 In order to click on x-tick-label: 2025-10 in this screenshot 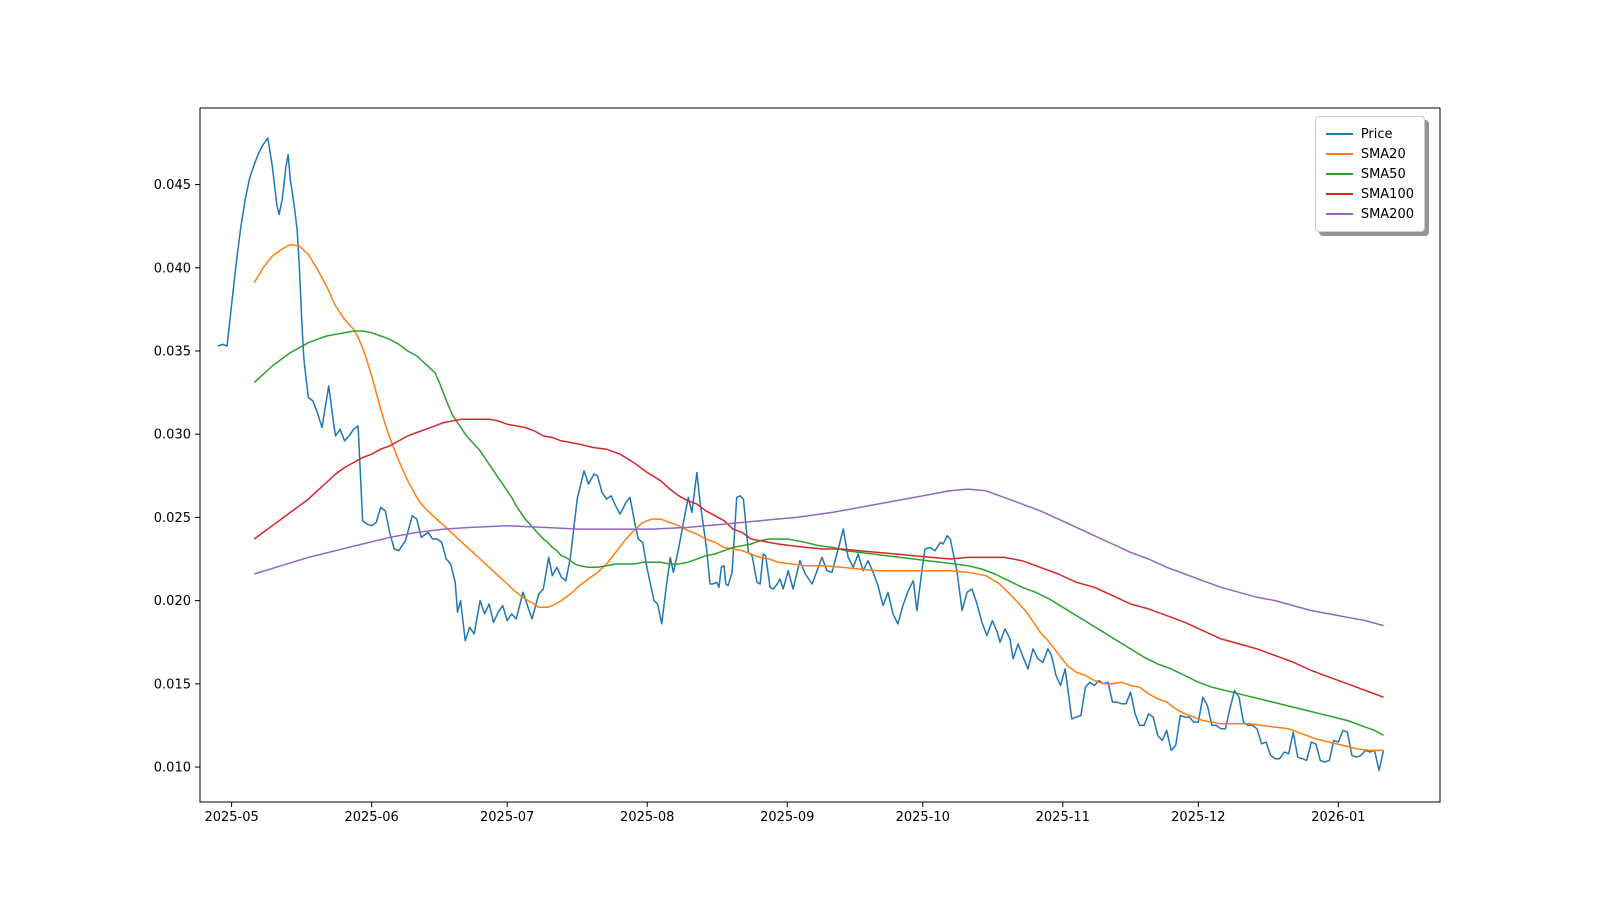, I will do `click(923, 817)`.